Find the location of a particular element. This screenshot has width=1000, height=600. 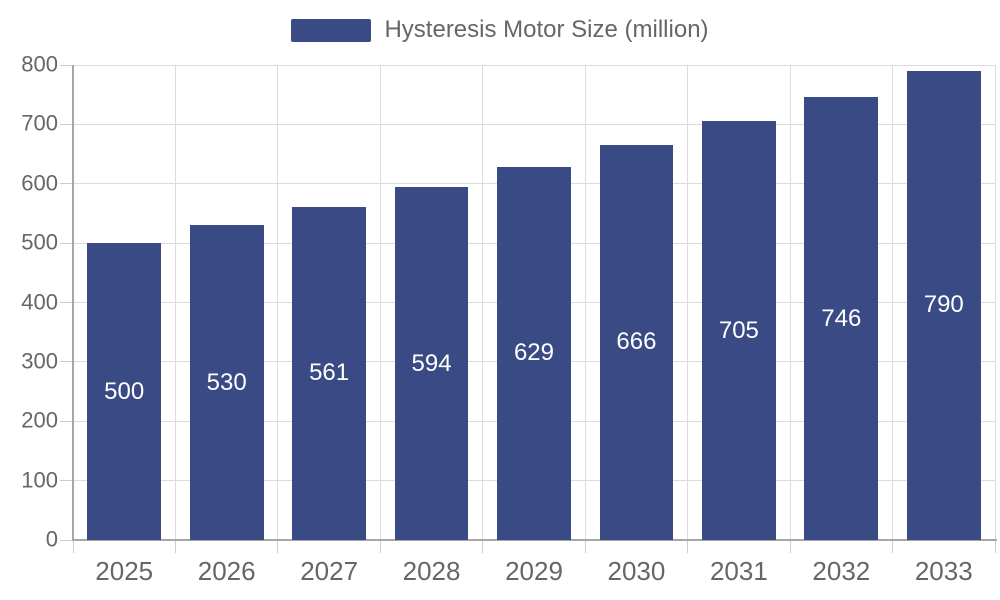

x-tick-label-2027: 2027 is located at coordinates (329, 571).